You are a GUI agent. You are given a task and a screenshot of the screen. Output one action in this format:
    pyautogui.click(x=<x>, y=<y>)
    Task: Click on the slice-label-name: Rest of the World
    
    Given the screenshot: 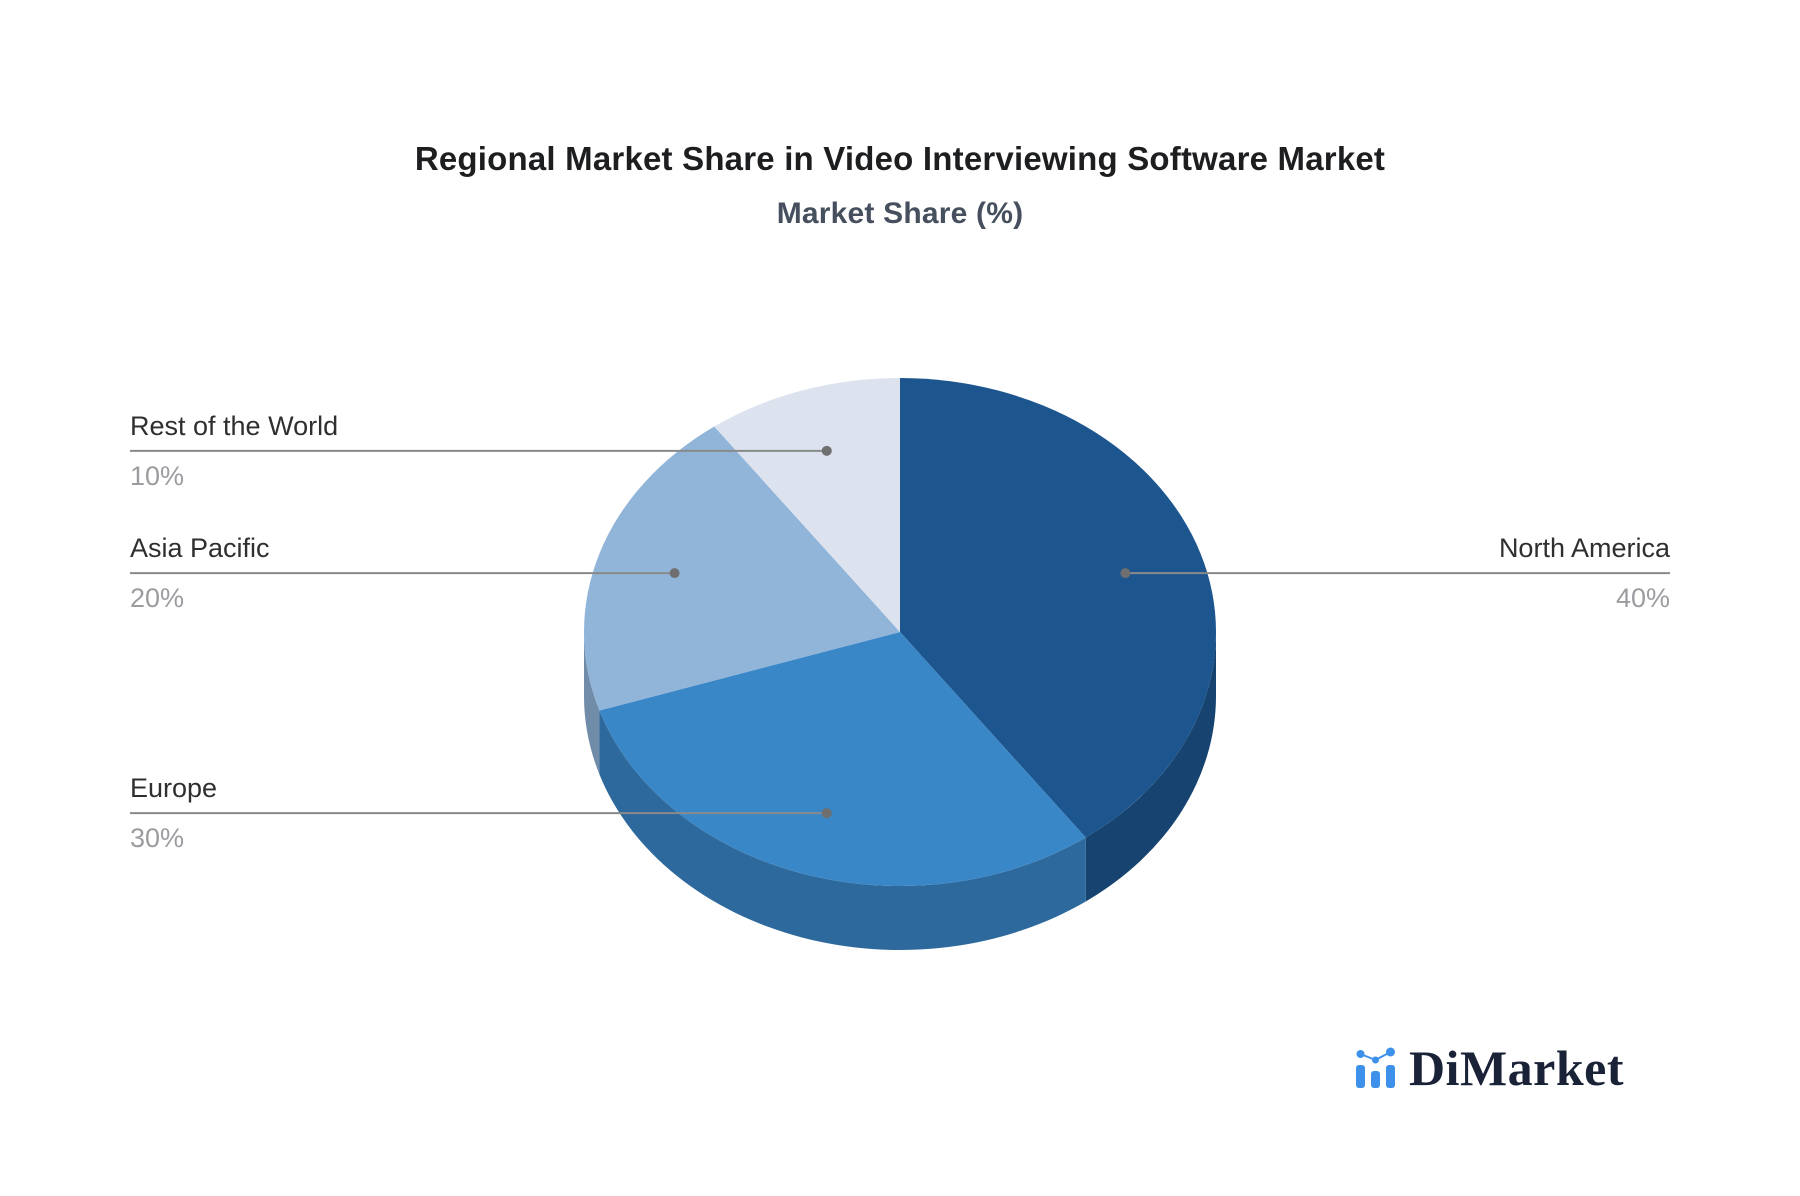 What is the action you would take?
    pyautogui.click(x=234, y=425)
    